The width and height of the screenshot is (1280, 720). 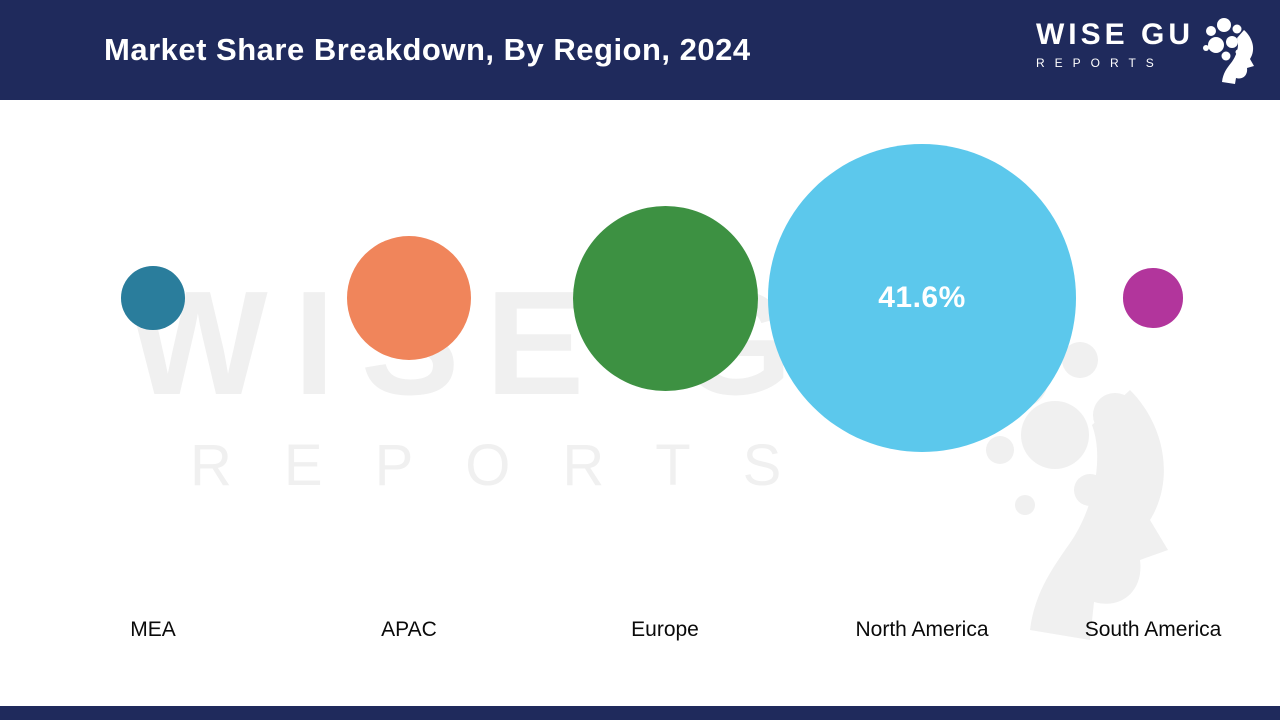 What do you see at coordinates (1153, 629) in the screenshot?
I see `category-label-south-america: South America` at bounding box center [1153, 629].